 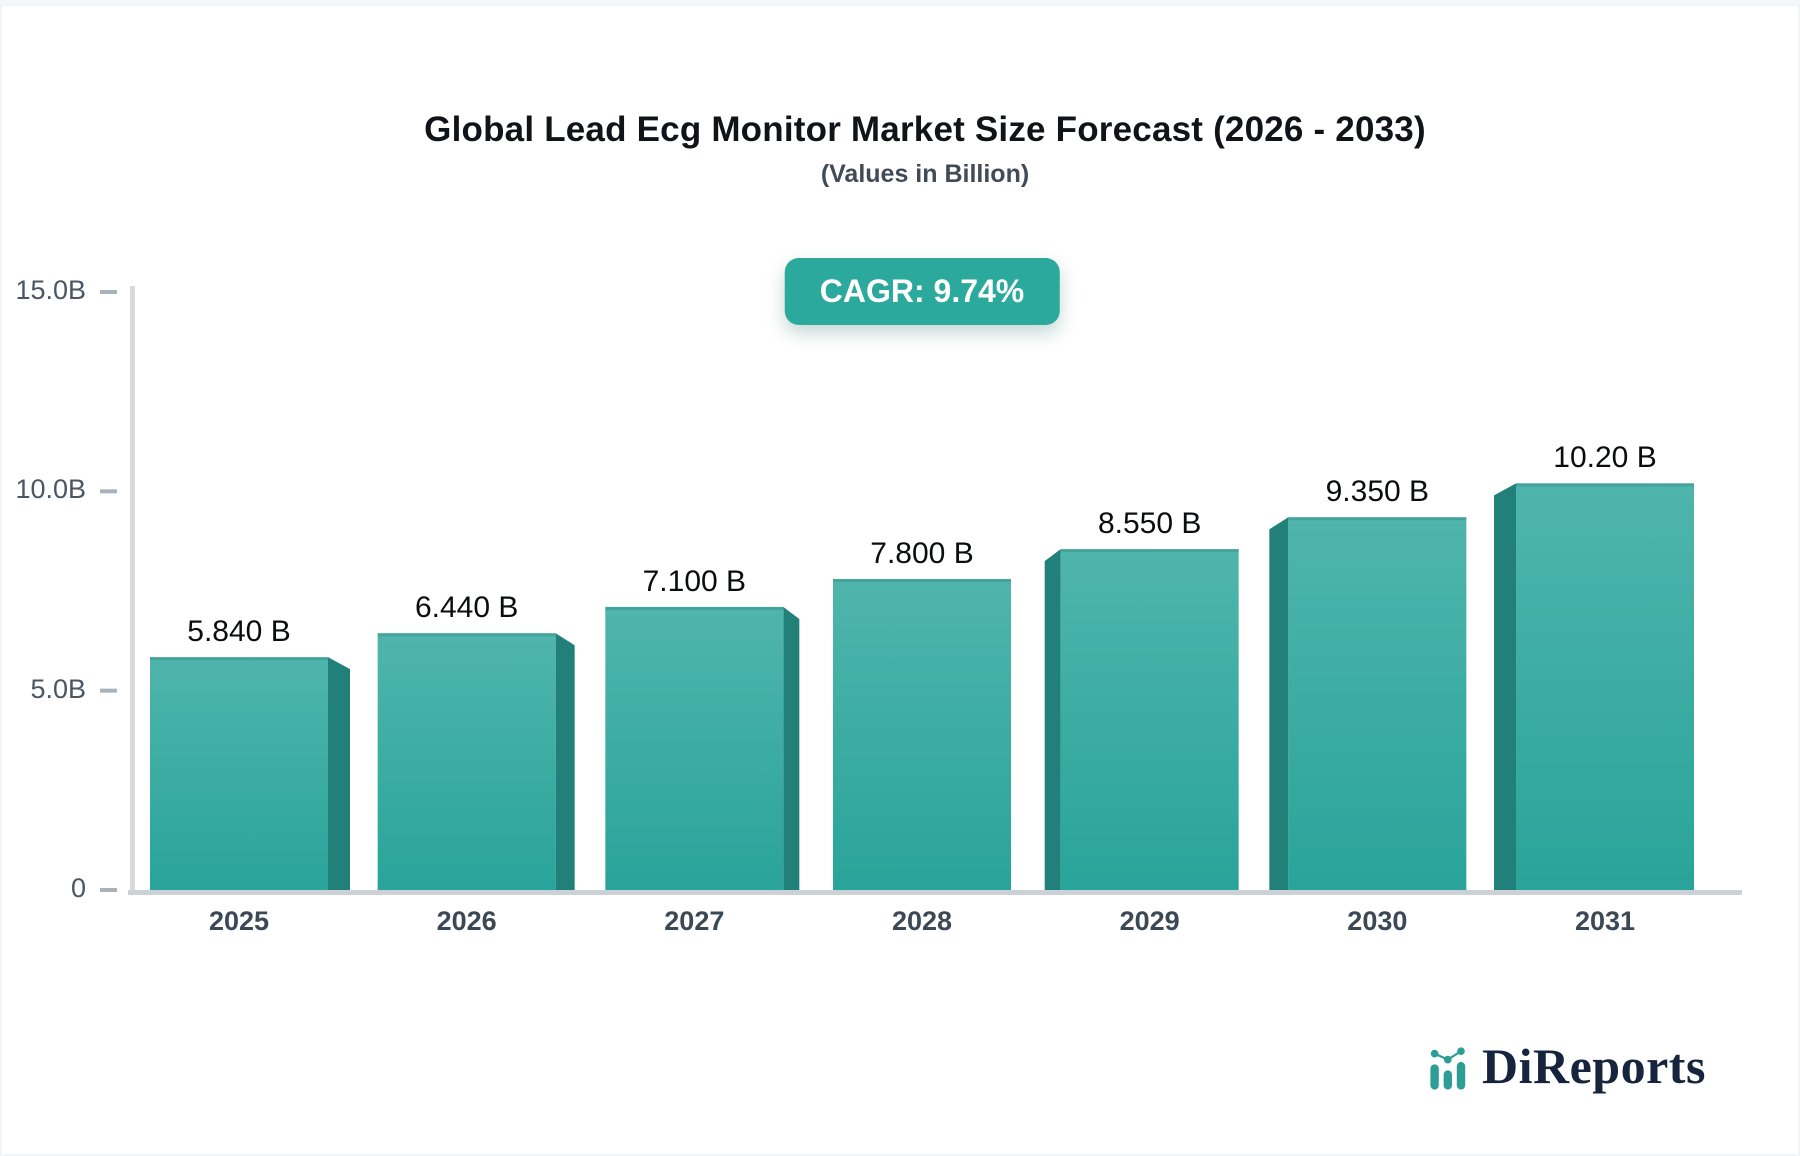 I want to click on cagr-badge: CAGR: 9.74%, so click(x=922, y=291).